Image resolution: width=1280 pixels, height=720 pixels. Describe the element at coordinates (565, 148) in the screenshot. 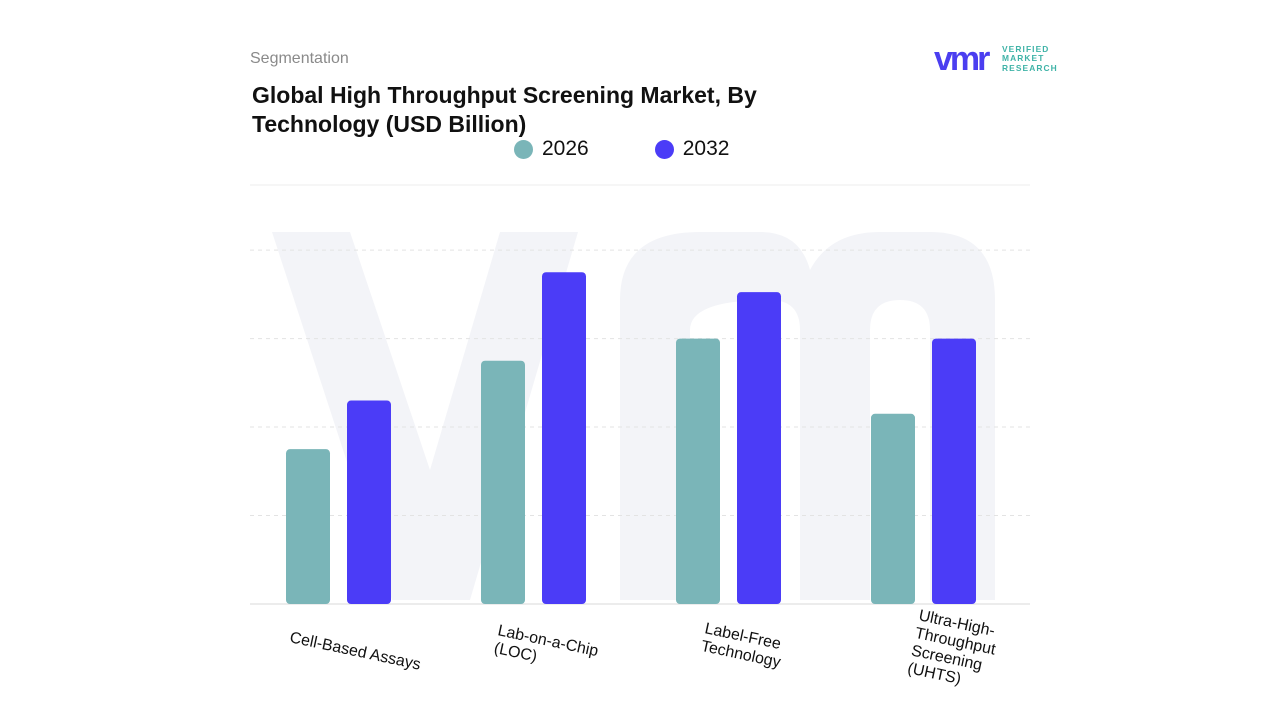

I see `legend-label-2026: 2026` at that location.